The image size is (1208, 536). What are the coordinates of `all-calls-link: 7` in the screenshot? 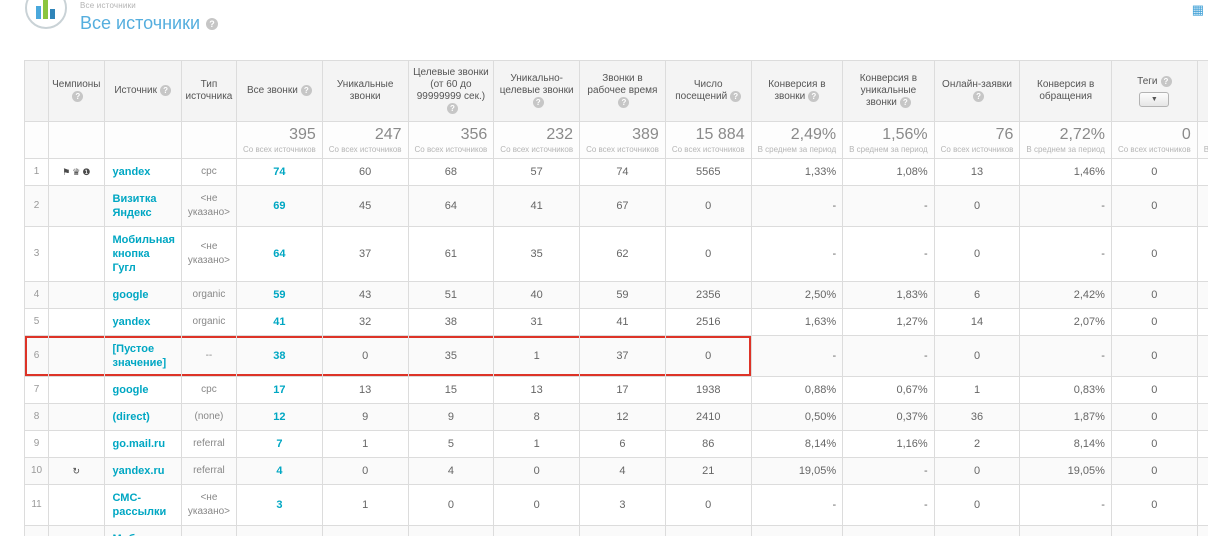 It's located at (279, 444).